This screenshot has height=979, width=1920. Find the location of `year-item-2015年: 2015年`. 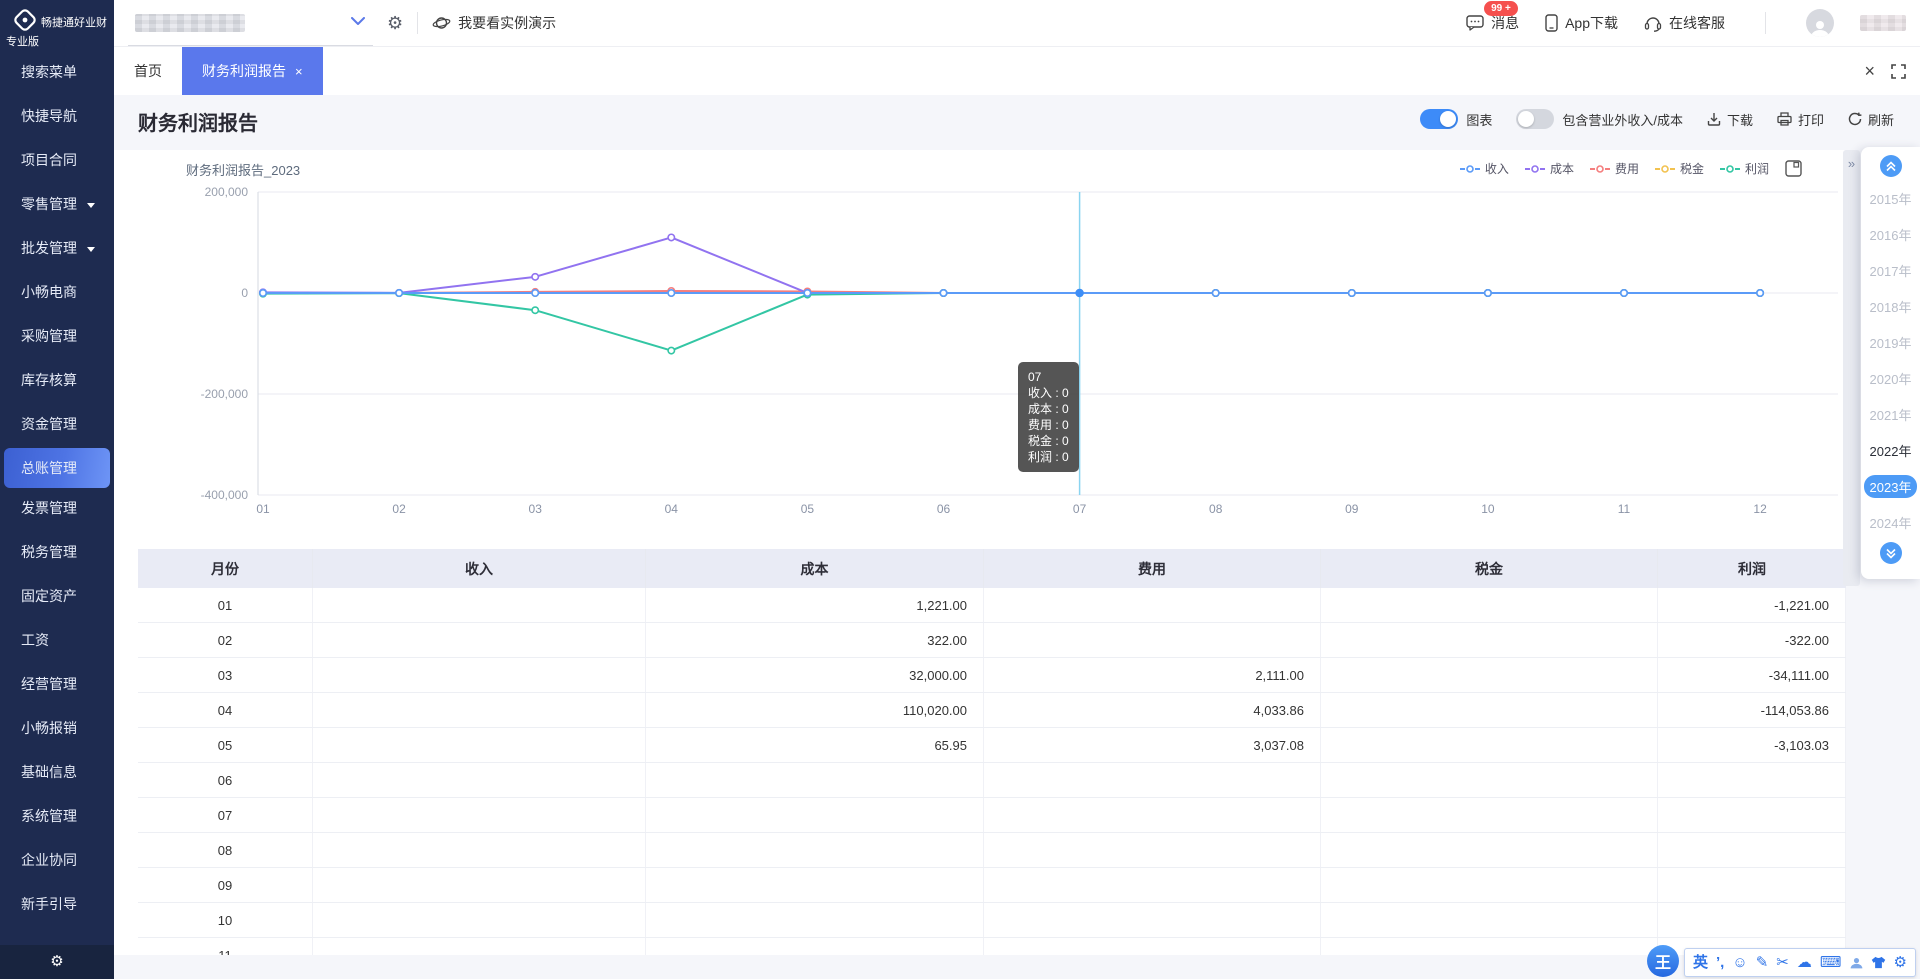

year-item-2015年: 2015年 is located at coordinates (1890, 199).